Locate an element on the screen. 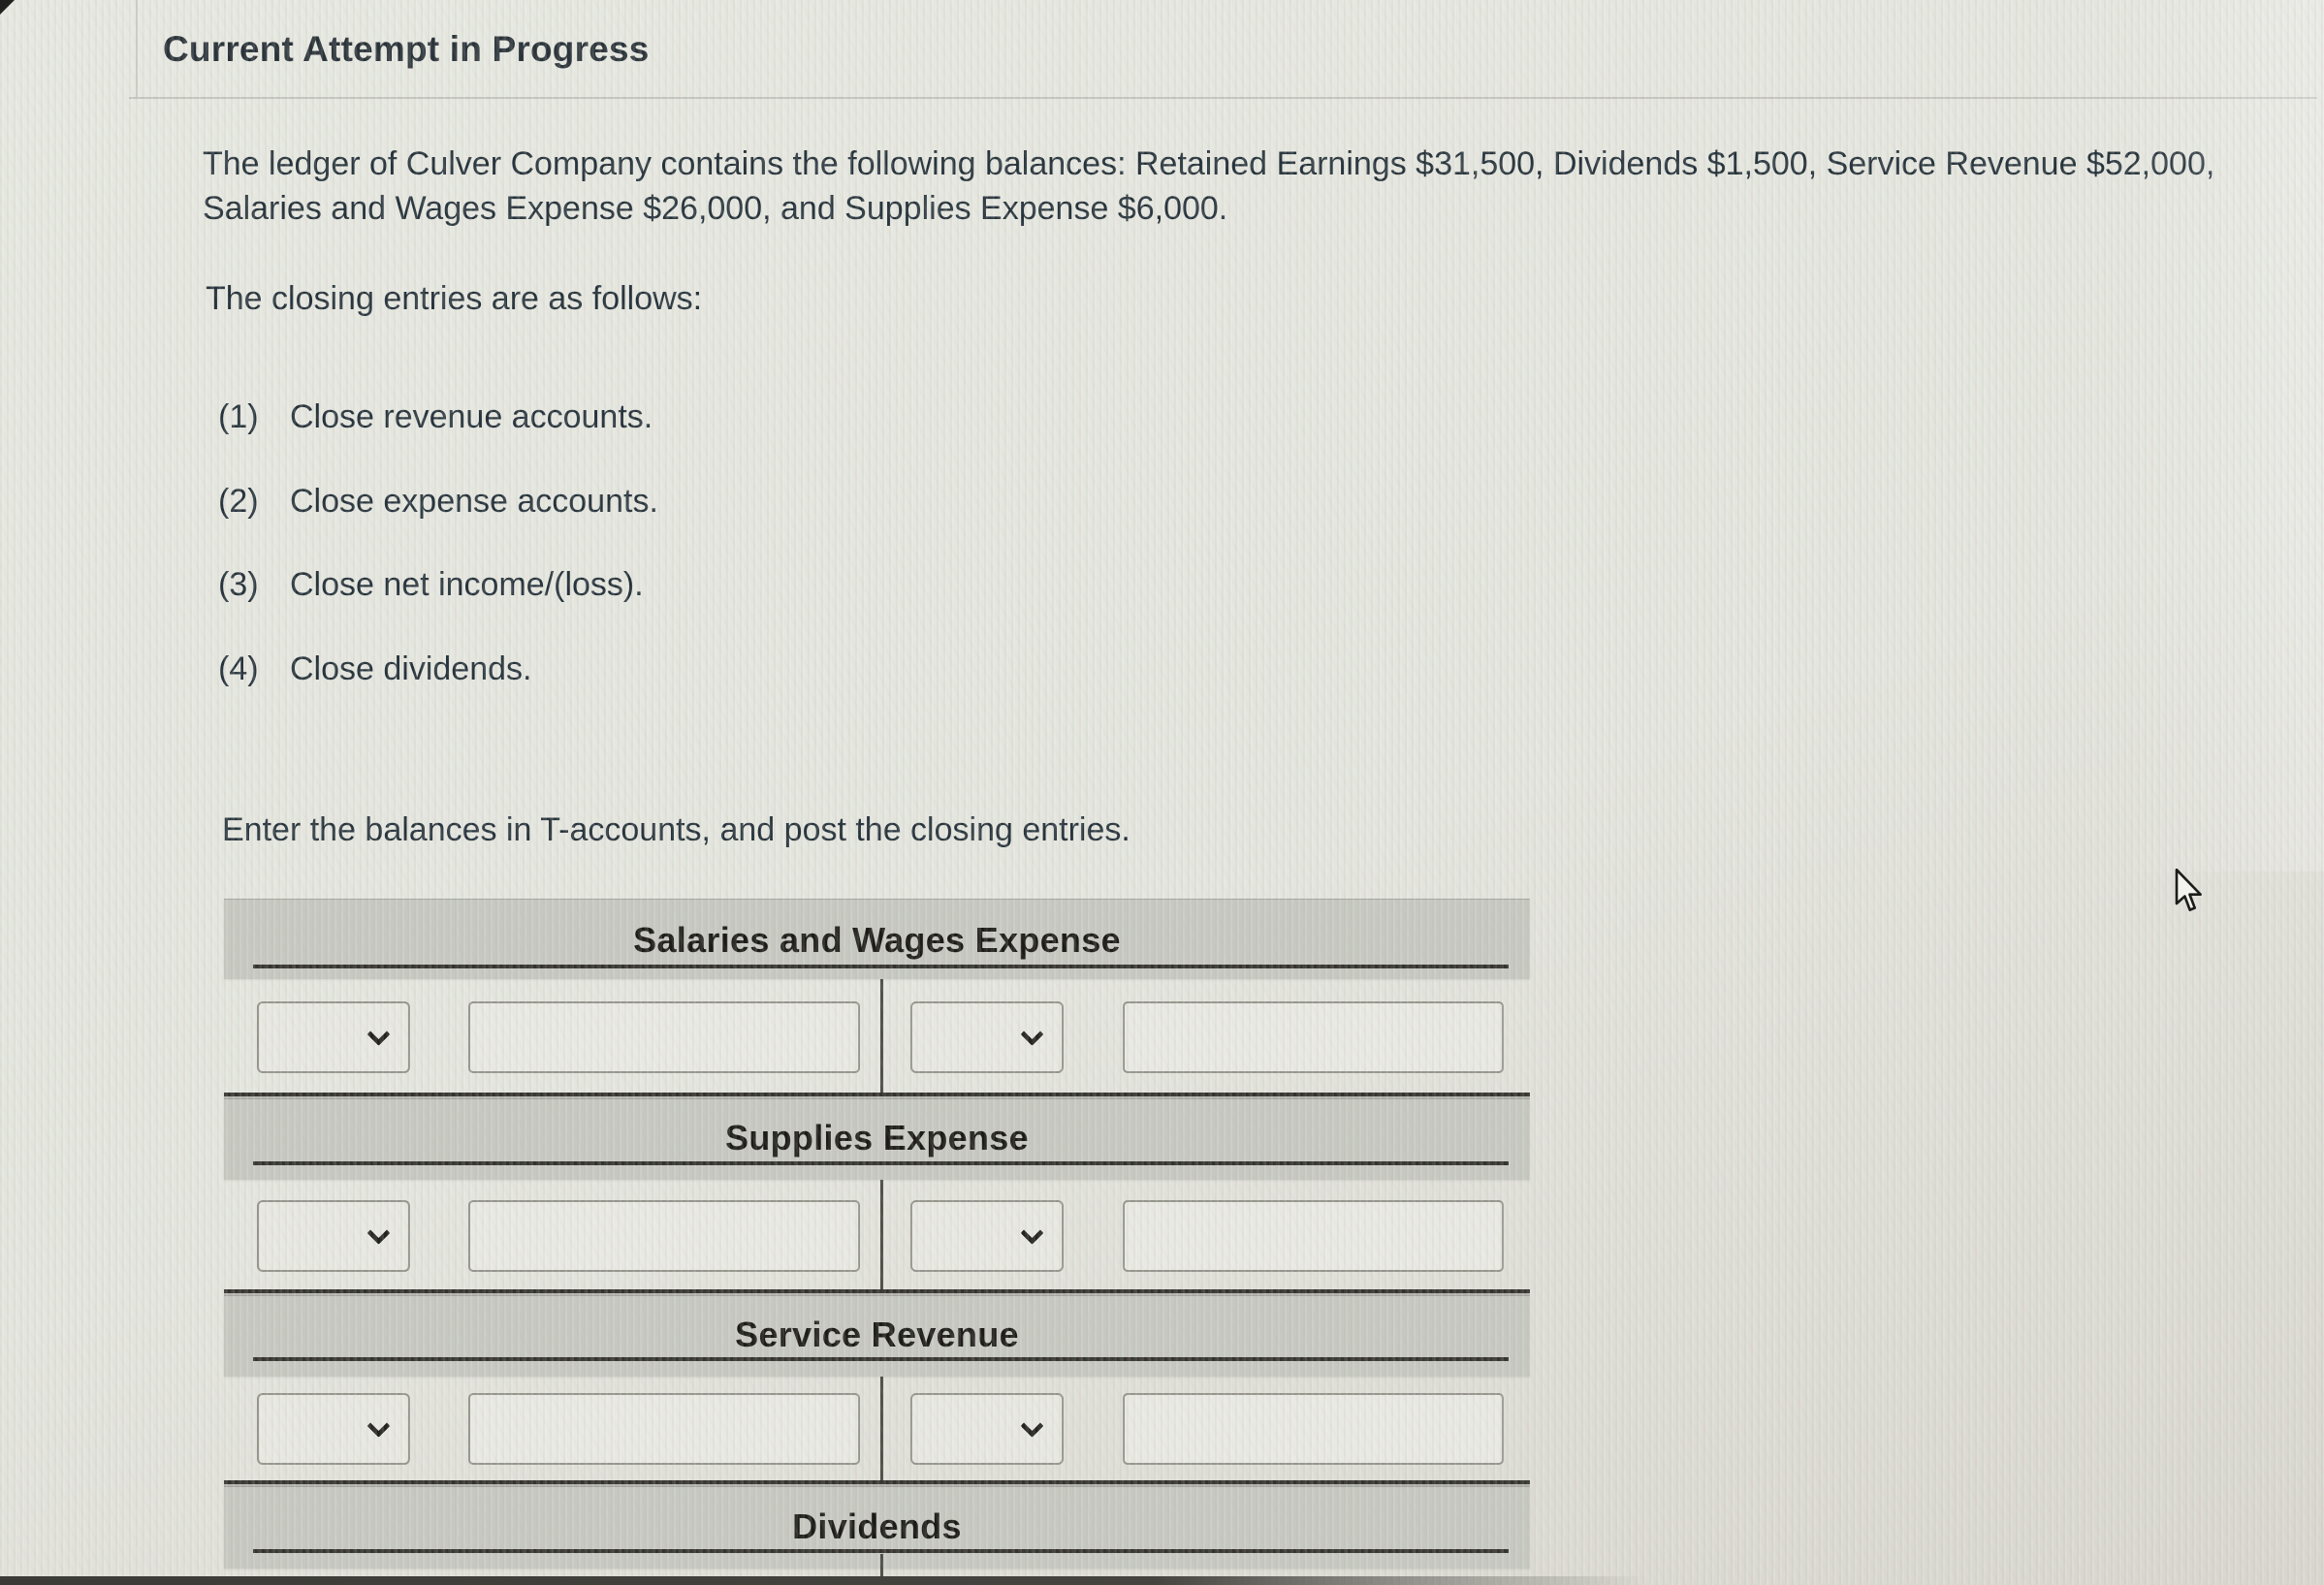 The image size is (2324, 1585). closing-entry-item-4: (4) Close dividends. is located at coordinates (375, 669).